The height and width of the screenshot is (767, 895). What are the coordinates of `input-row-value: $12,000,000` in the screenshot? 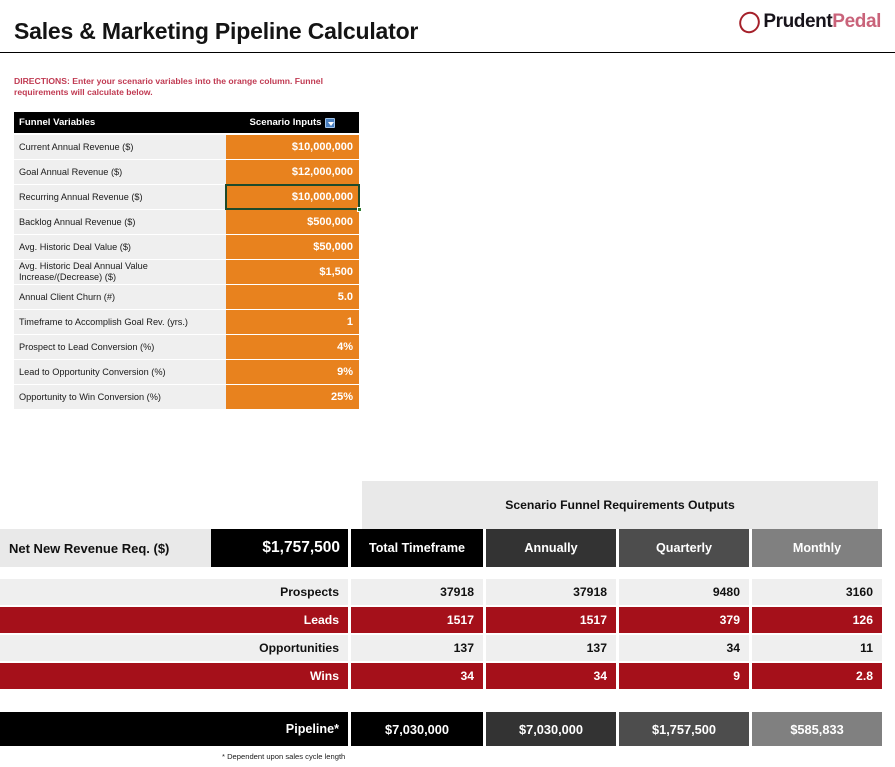 It's located at (292, 172).